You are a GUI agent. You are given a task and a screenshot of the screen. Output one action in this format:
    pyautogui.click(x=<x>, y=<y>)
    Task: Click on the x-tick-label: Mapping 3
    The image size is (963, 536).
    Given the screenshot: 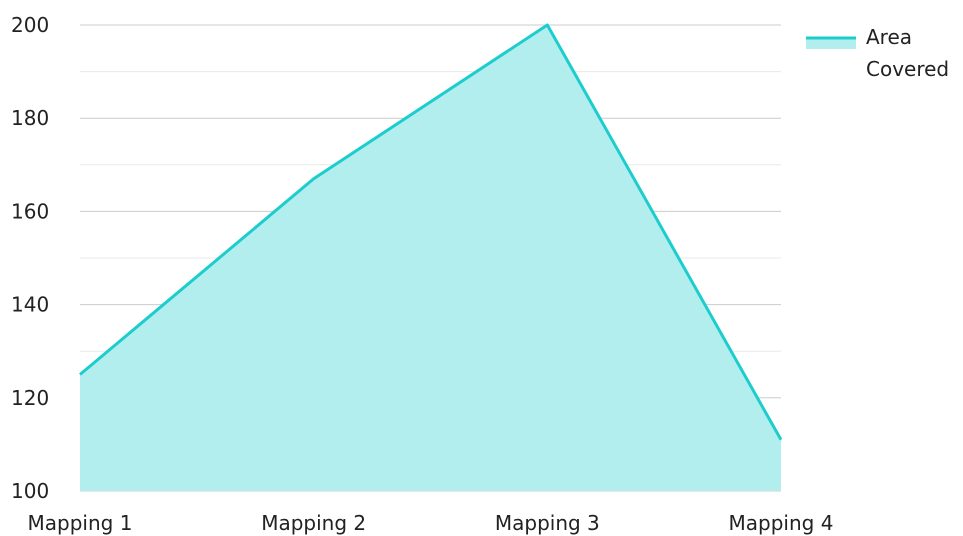 What is the action you would take?
    pyautogui.click(x=547, y=523)
    